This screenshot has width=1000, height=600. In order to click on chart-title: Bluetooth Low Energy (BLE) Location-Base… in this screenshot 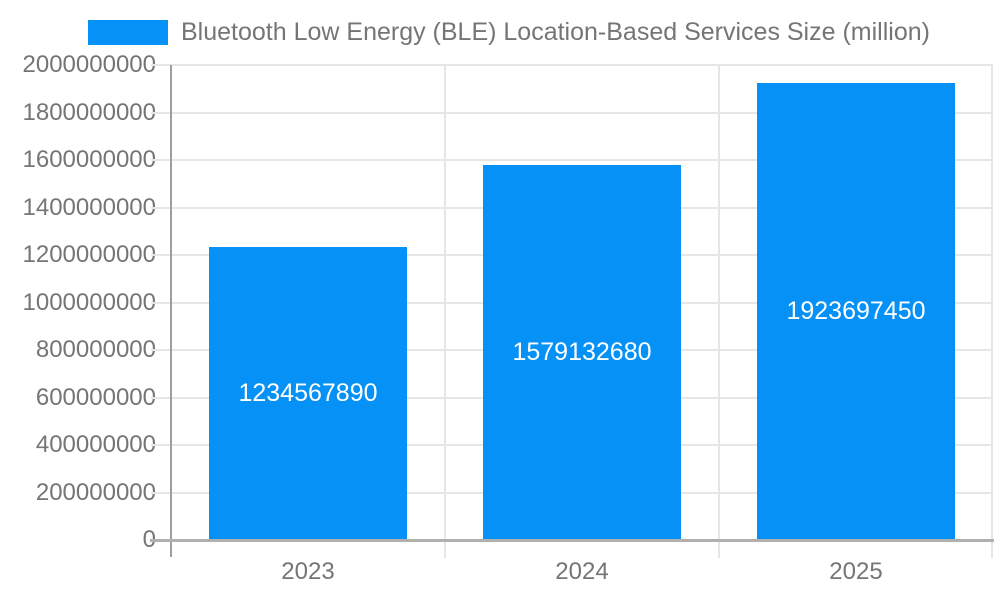, I will do `click(555, 31)`.